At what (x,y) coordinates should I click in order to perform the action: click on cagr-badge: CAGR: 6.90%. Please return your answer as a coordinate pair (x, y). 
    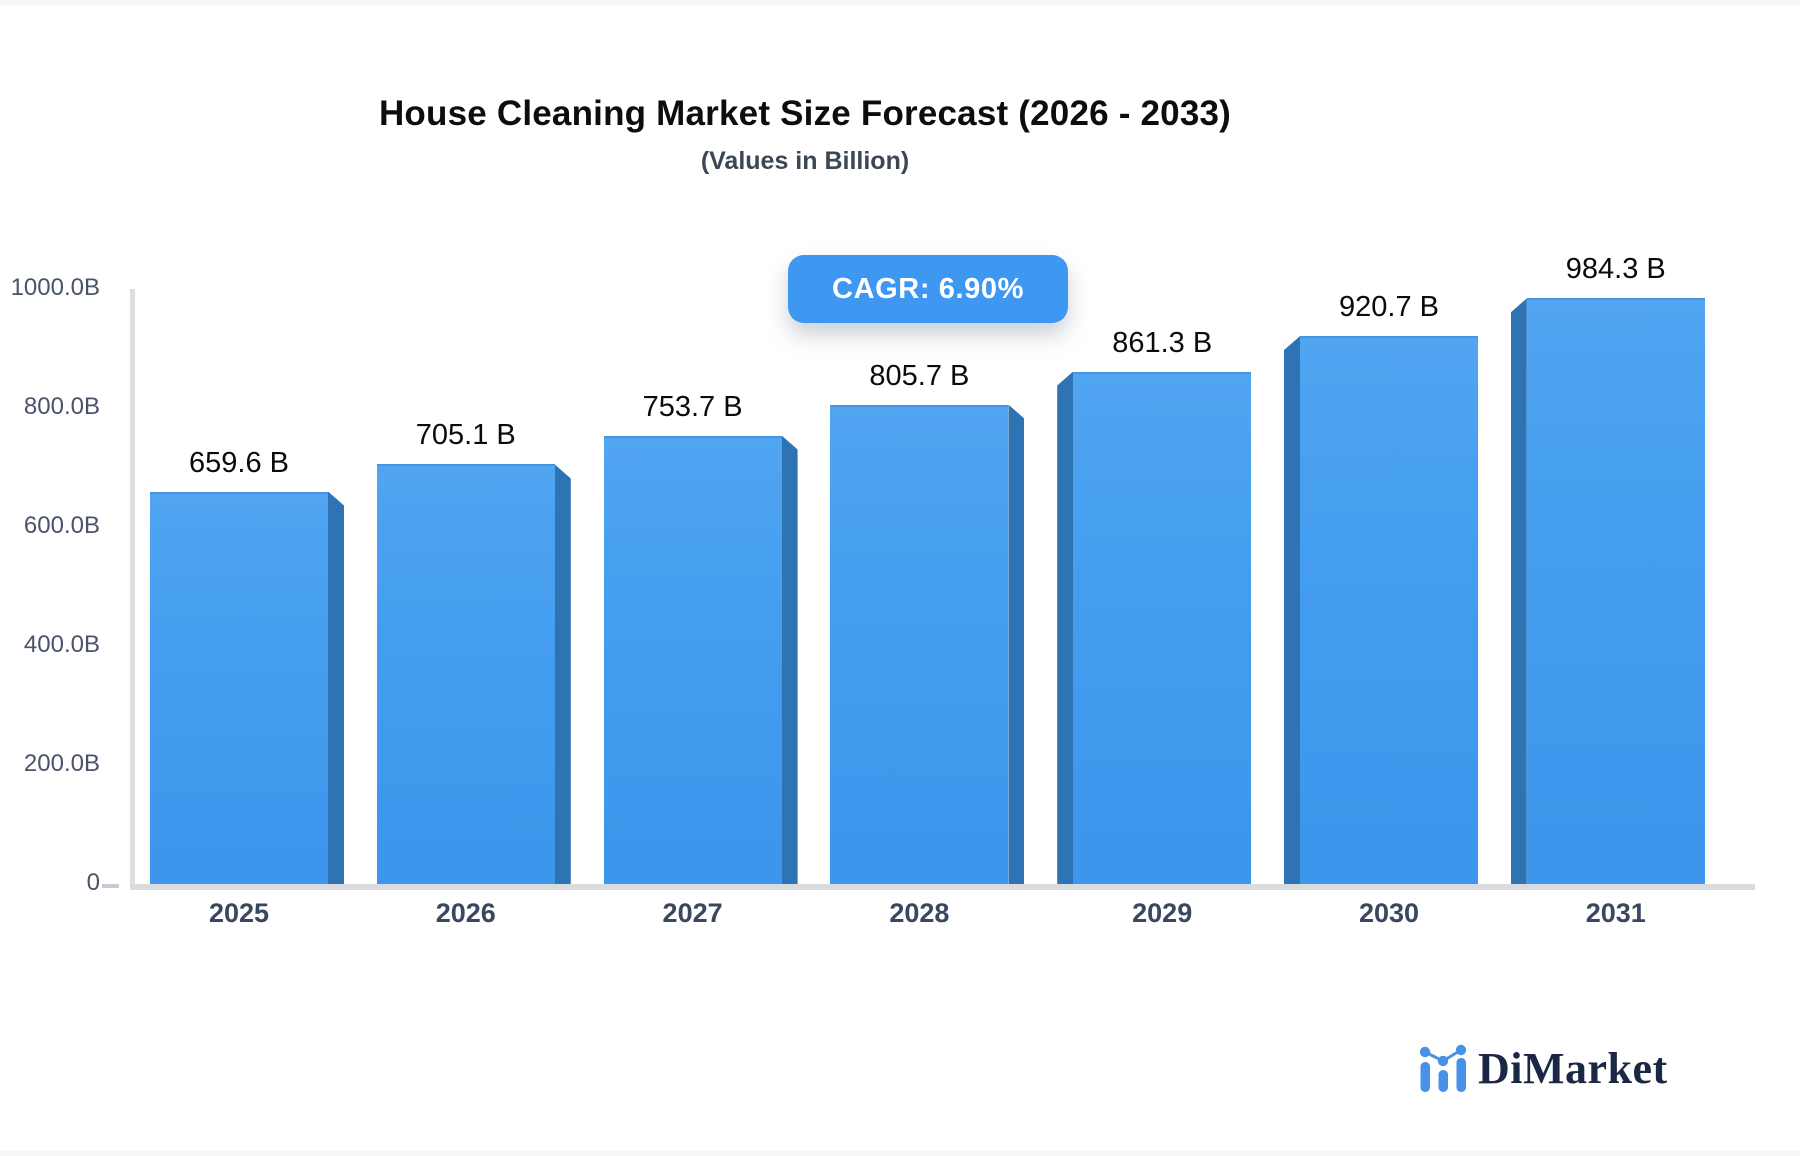
    Looking at the image, I should click on (928, 289).